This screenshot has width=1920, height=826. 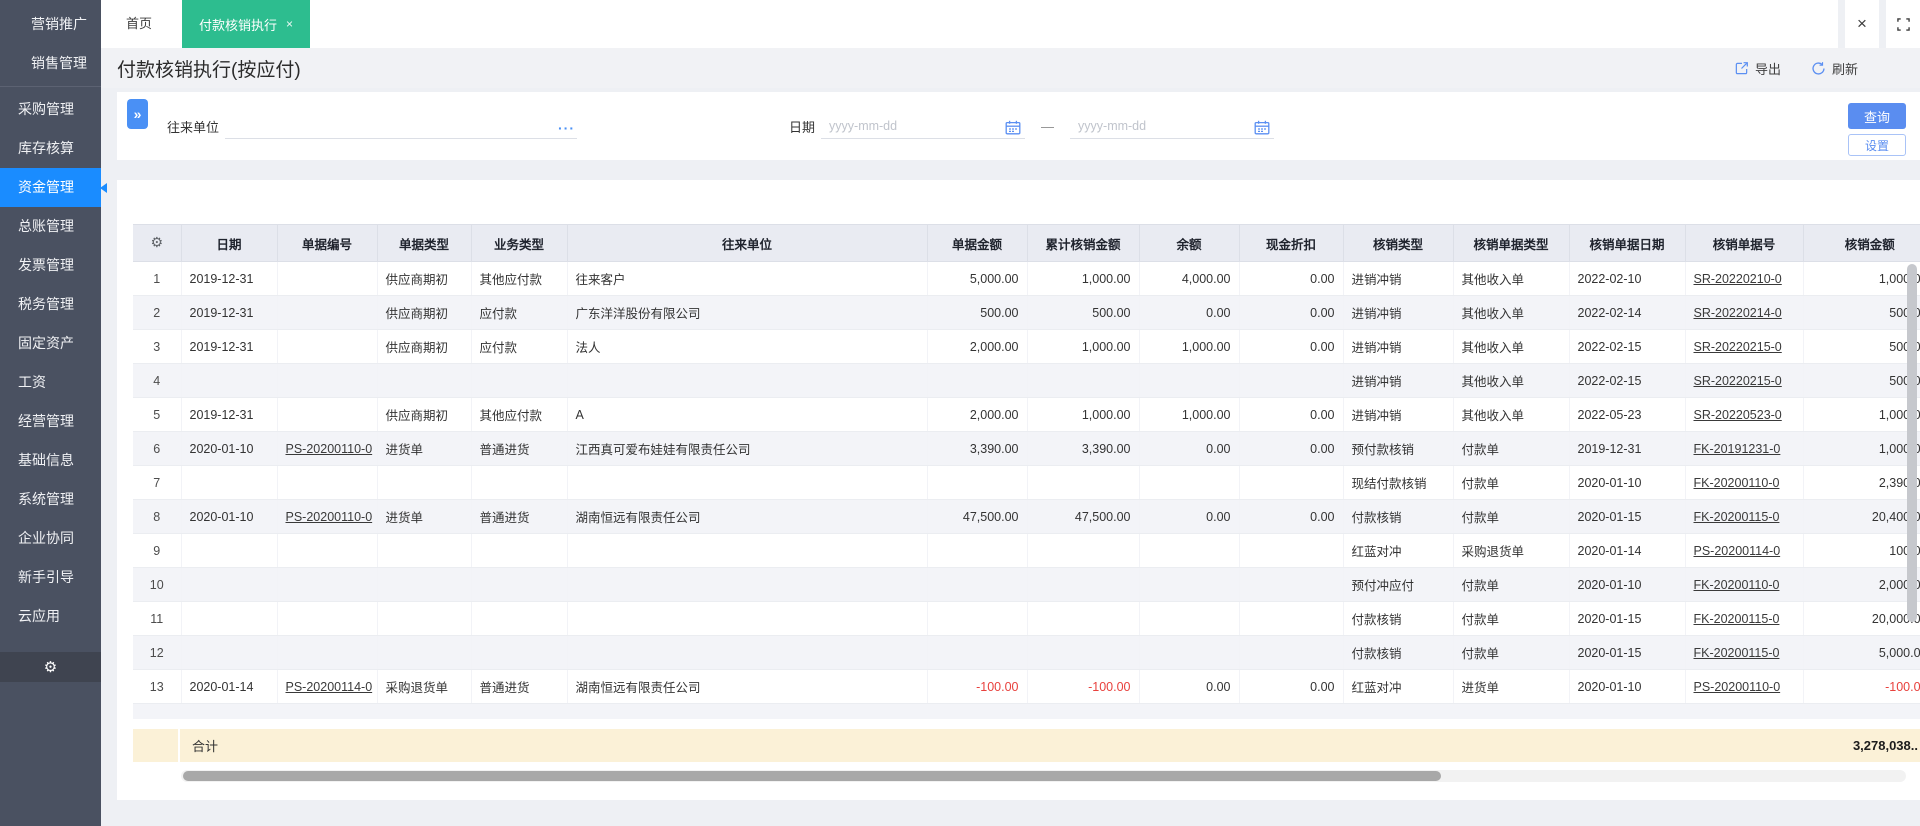 I want to click on sidebar-item: 工资, so click(x=32, y=382).